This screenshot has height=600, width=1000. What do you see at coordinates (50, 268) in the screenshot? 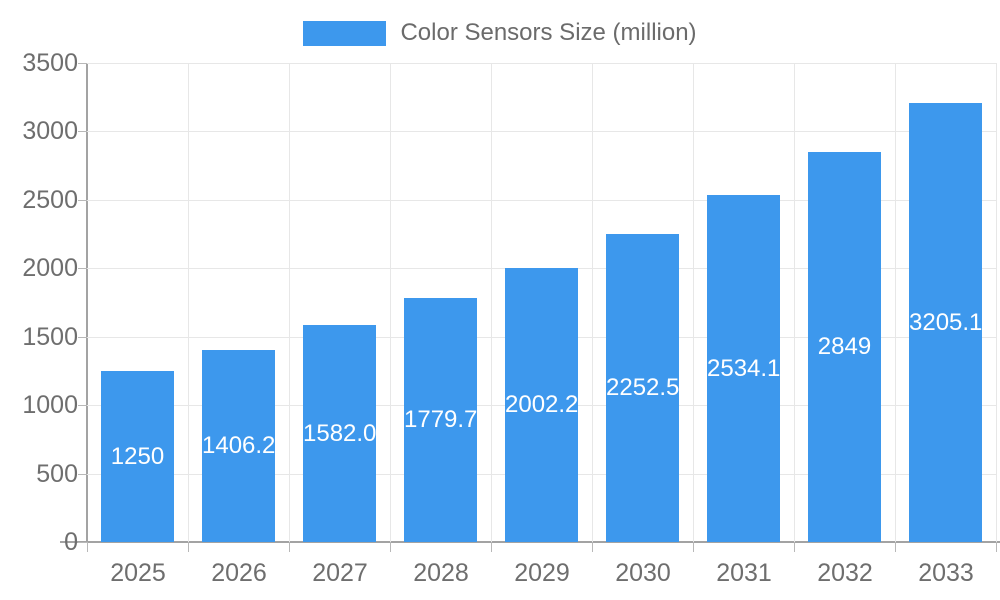
I see `y-tick-label: 2000` at bounding box center [50, 268].